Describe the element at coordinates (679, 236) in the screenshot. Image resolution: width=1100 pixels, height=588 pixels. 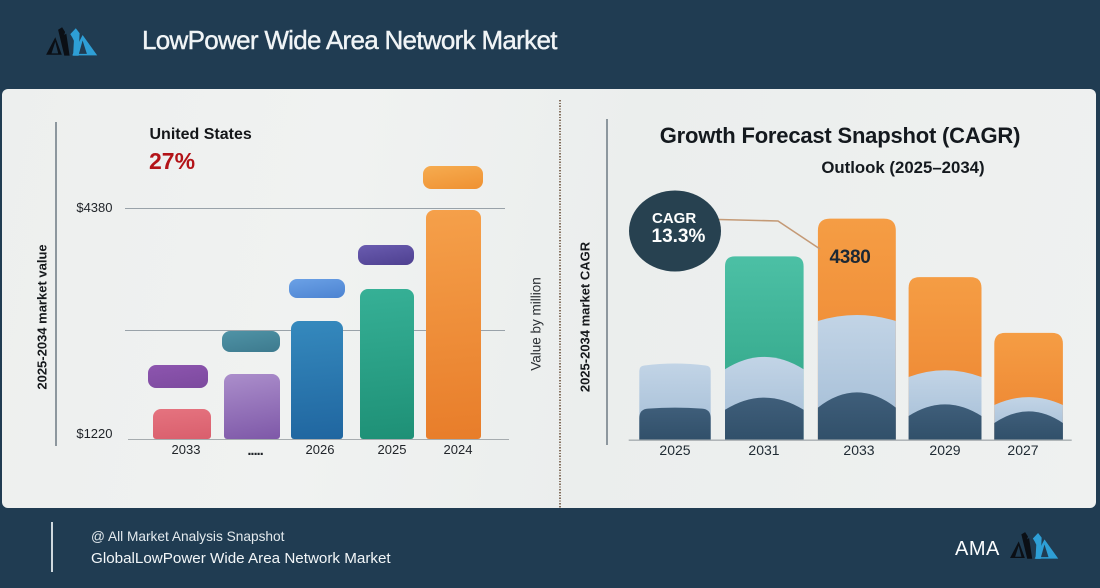
I see `svg-text: 13.3%` at that location.